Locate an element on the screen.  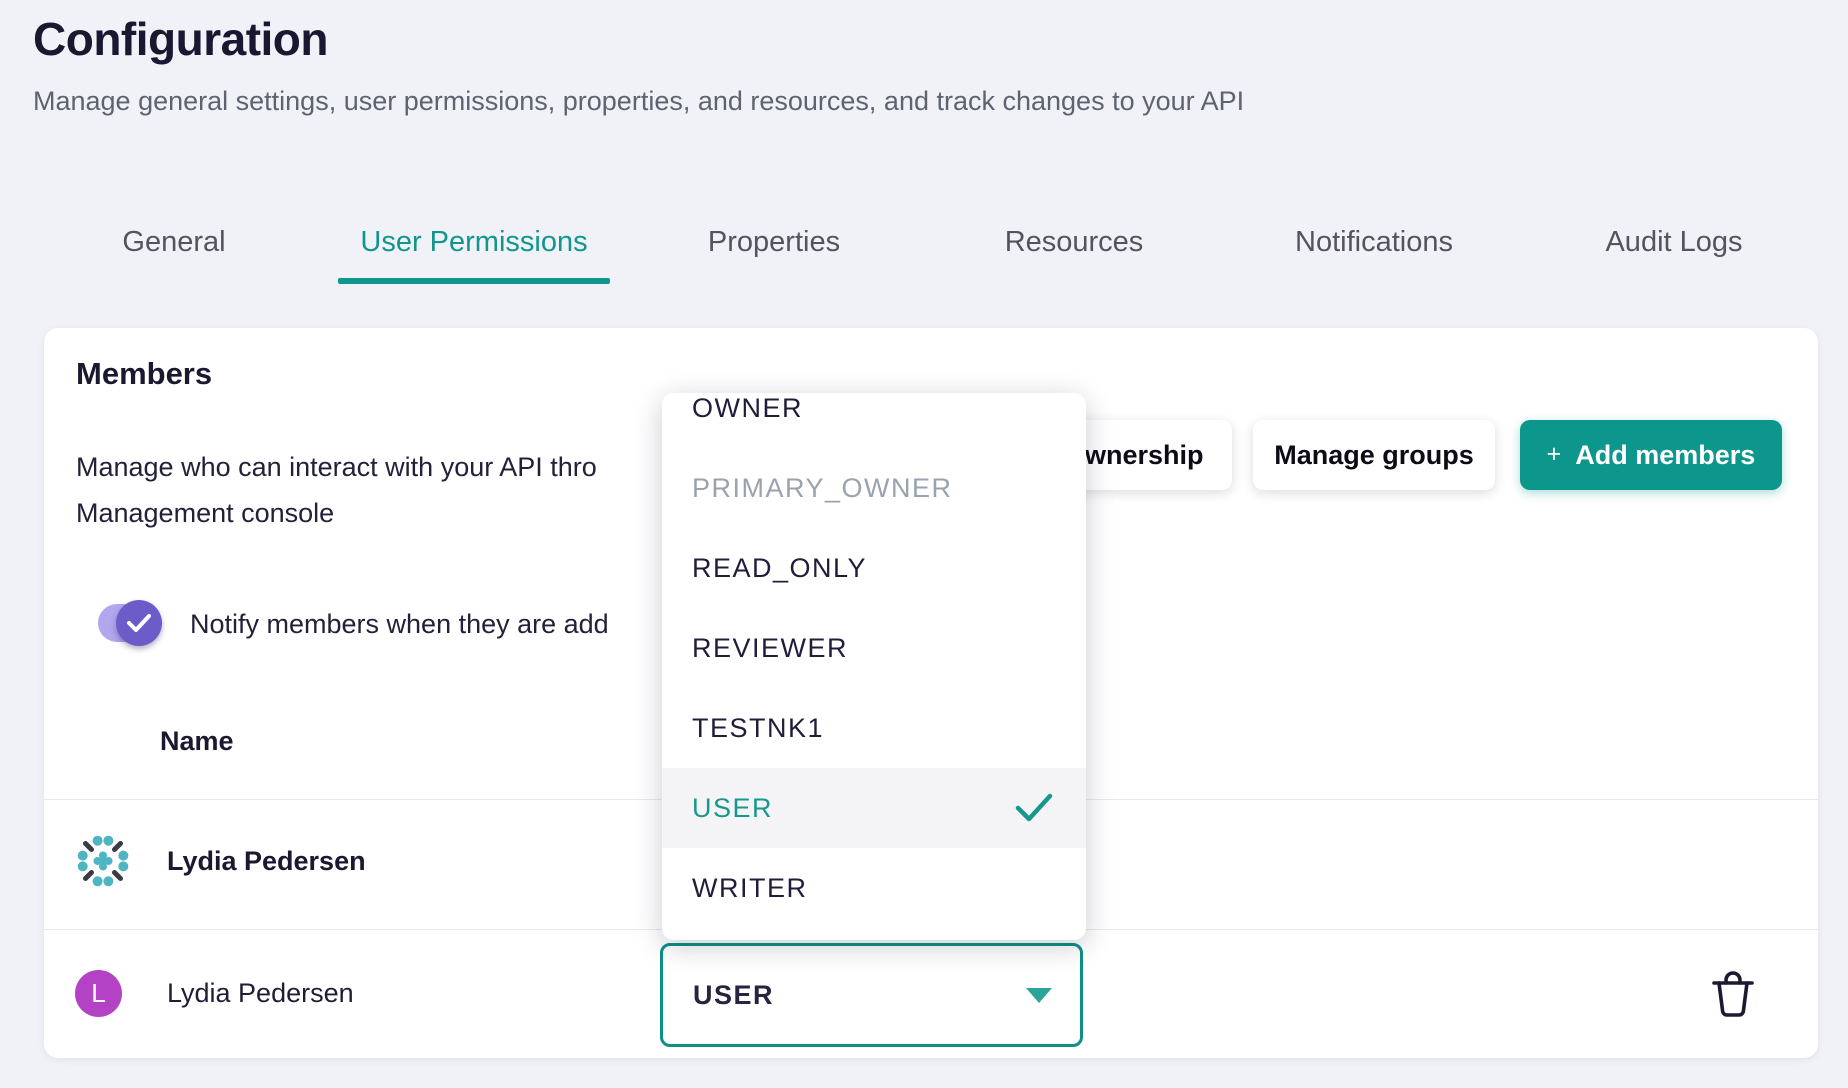
add-members-button: + Add members is located at coordinates (1651, 455).